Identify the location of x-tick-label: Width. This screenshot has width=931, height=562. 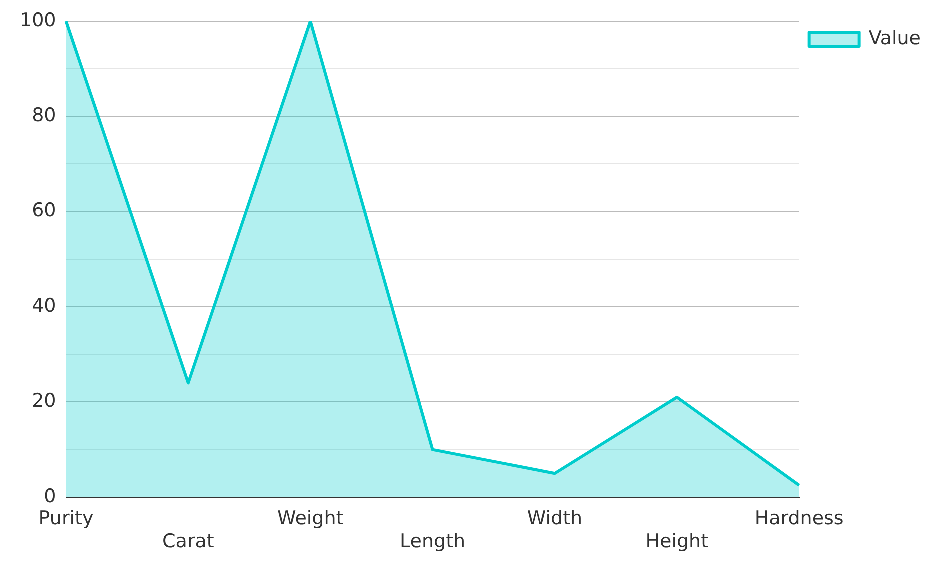
(555, 519).